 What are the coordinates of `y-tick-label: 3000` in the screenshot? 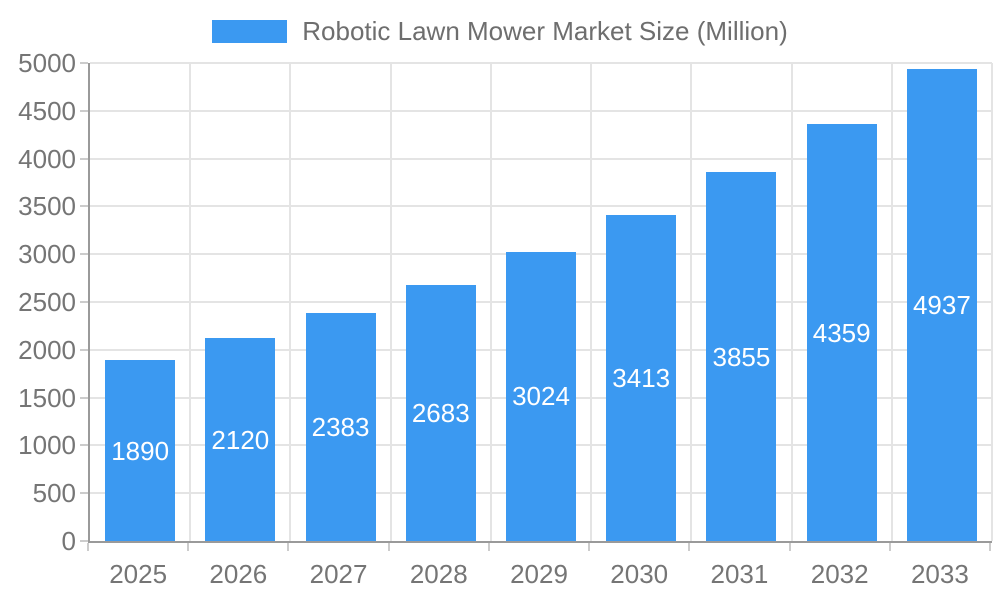 It's located at (47, 254).